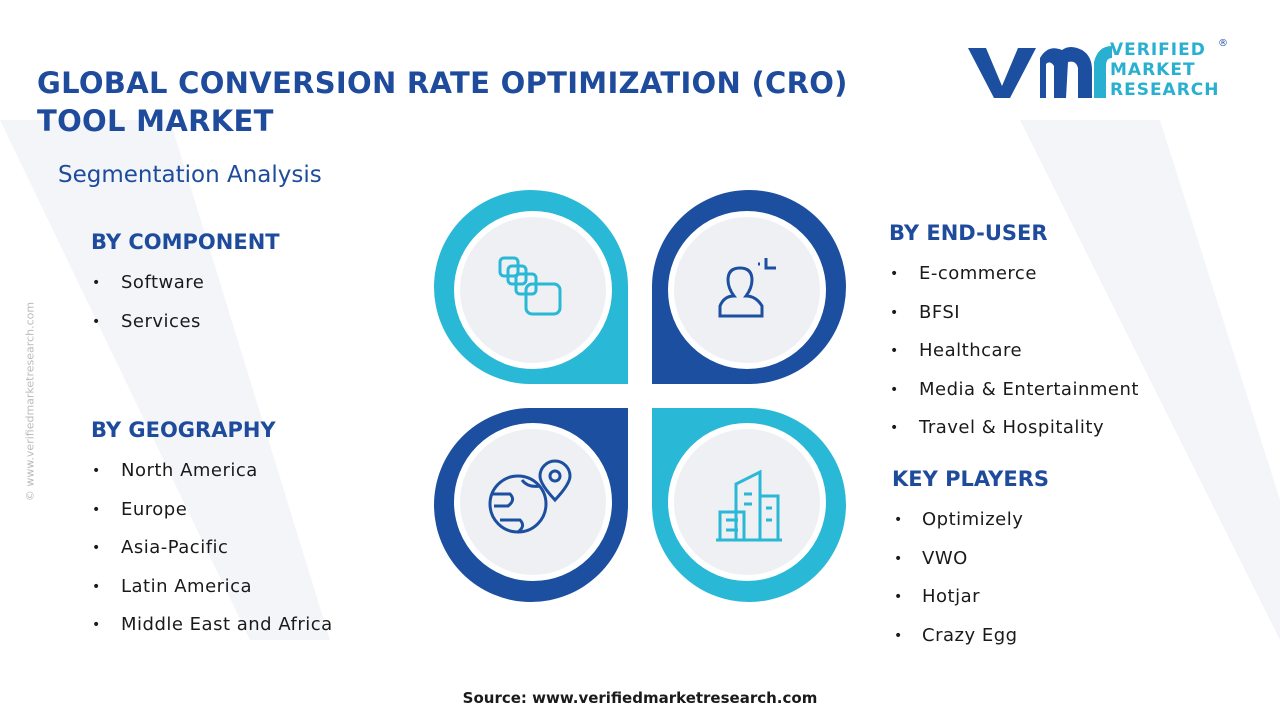 The width and height of the screenshot is (1280, 720). Describe the element at coordinates (186, 586) in the screenshot. I see `segment-item: Latin America` at that location.